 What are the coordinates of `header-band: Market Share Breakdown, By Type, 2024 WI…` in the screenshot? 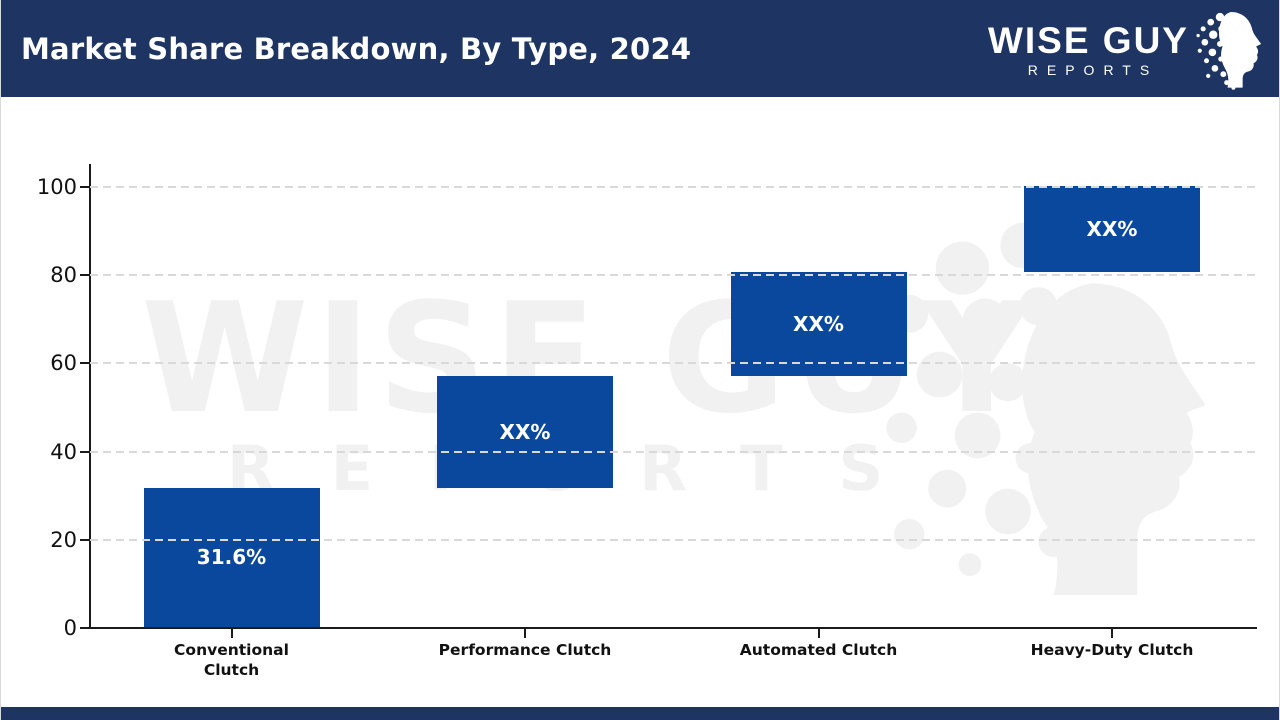 It's located at (640, 48).